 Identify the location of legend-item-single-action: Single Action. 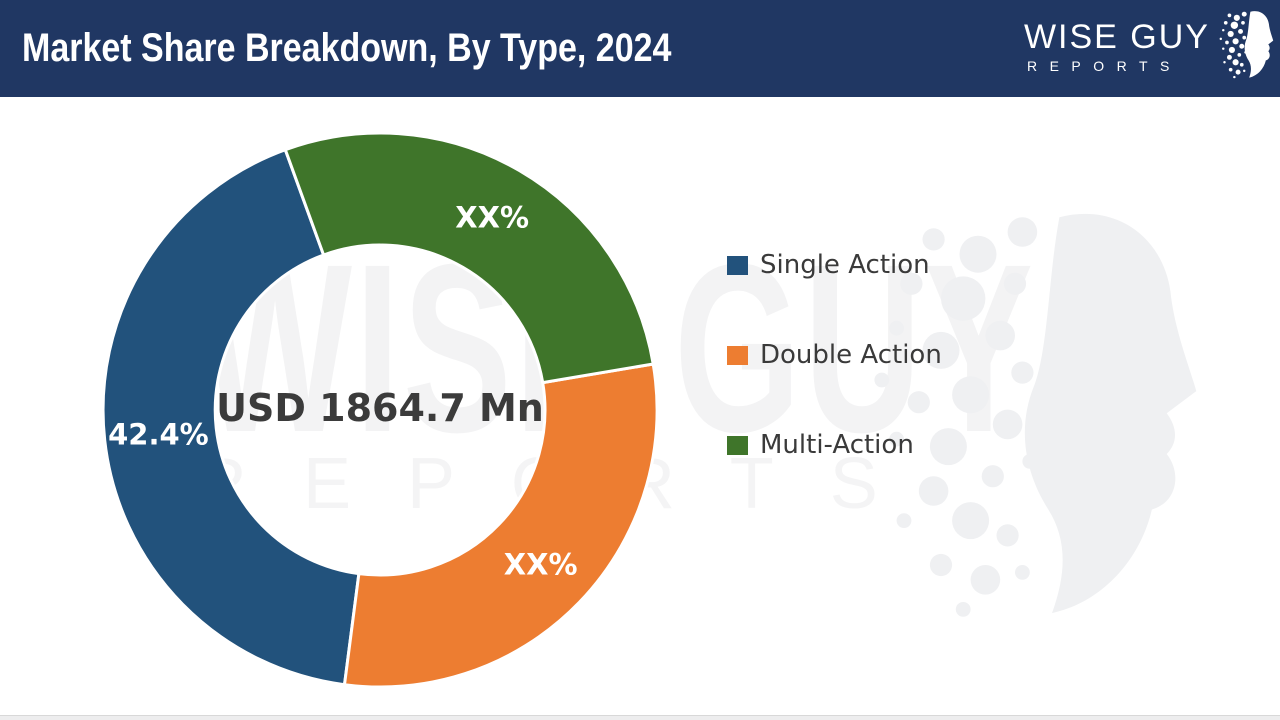
(834, 265).